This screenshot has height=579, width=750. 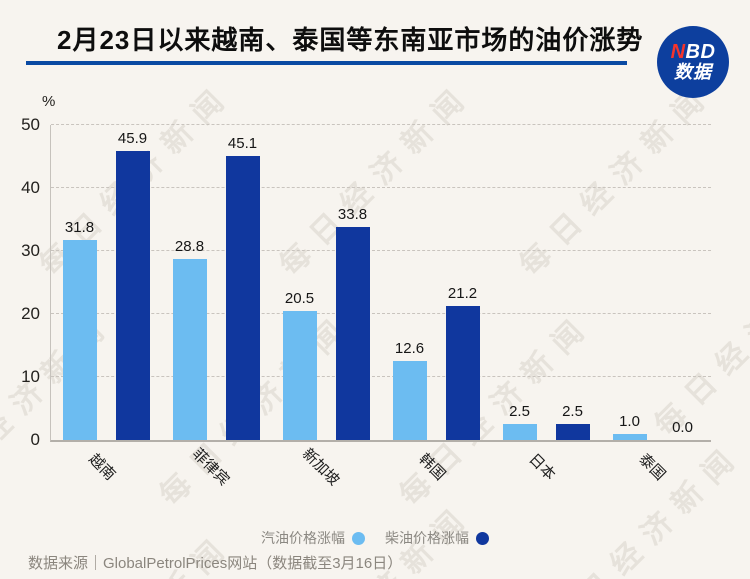 I want to click on bar-value-label: 1.0, so click(x=629, y=421).